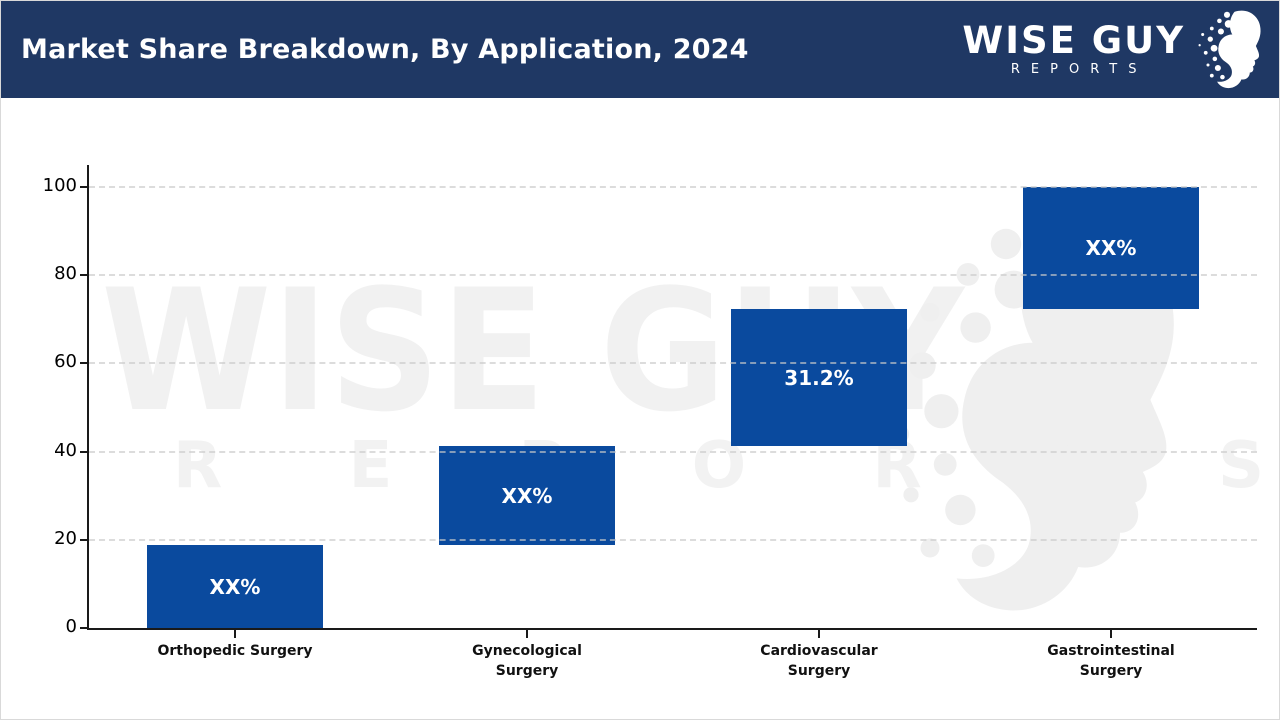 This screenshot has width=1280, height=720. Describe the element at coordinates (819, 634) in the screenshot. I see `x-axis-tick-cardiovascular-surgery` at that location.